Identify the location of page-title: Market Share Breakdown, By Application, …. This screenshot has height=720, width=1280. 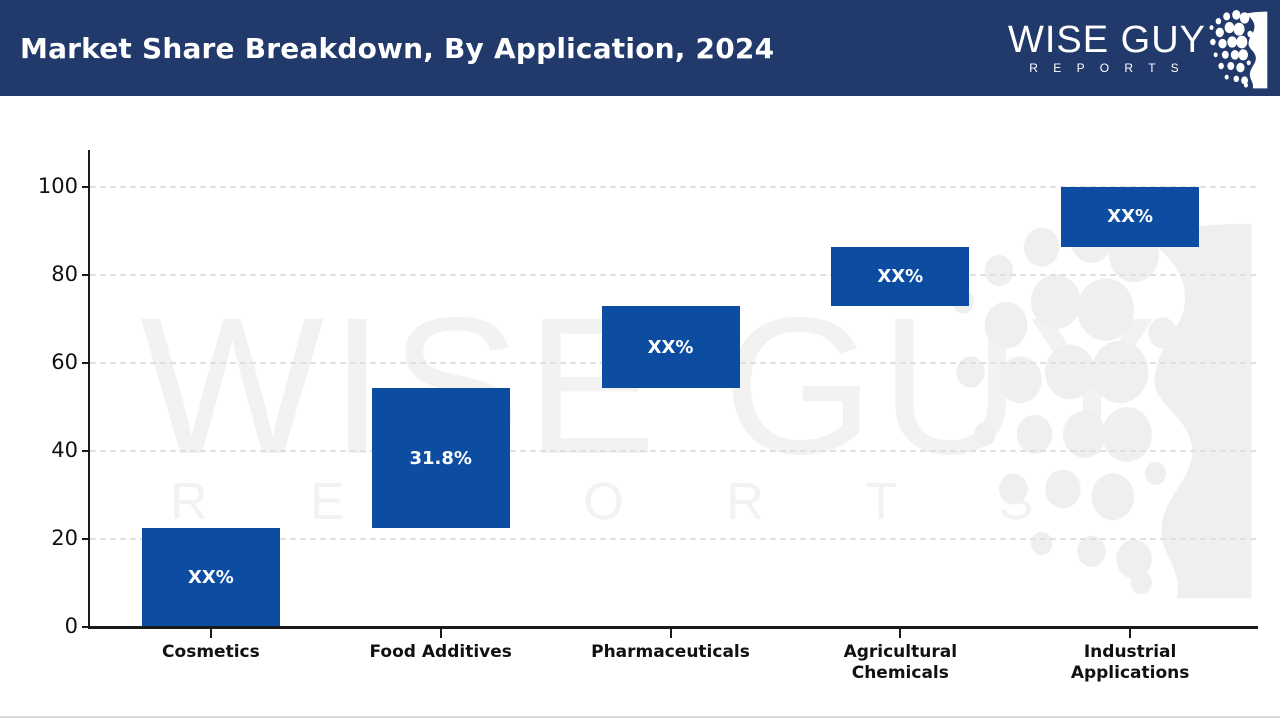
(397, 48).